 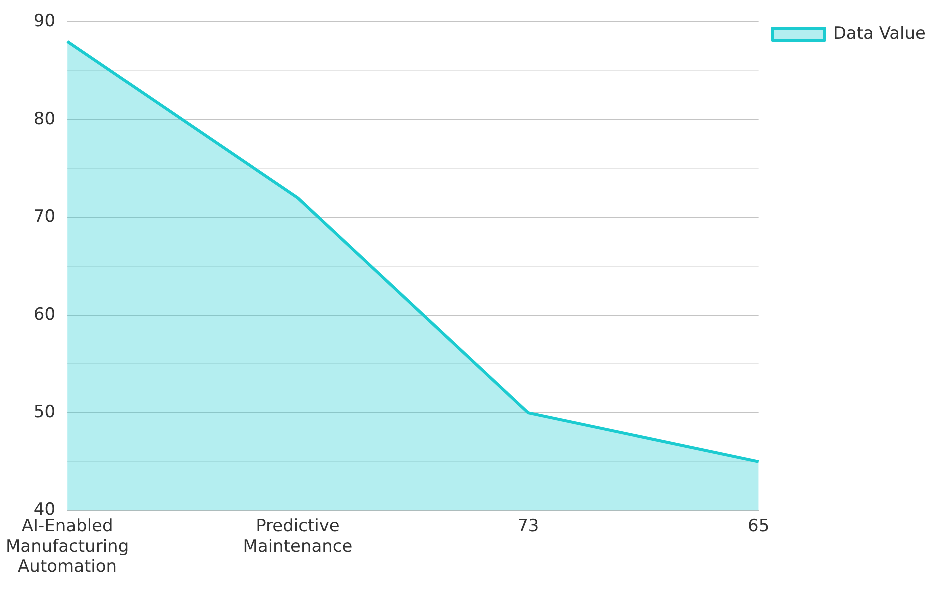 I want to click on y-tick-label: 50, so click(x=45, y=412).